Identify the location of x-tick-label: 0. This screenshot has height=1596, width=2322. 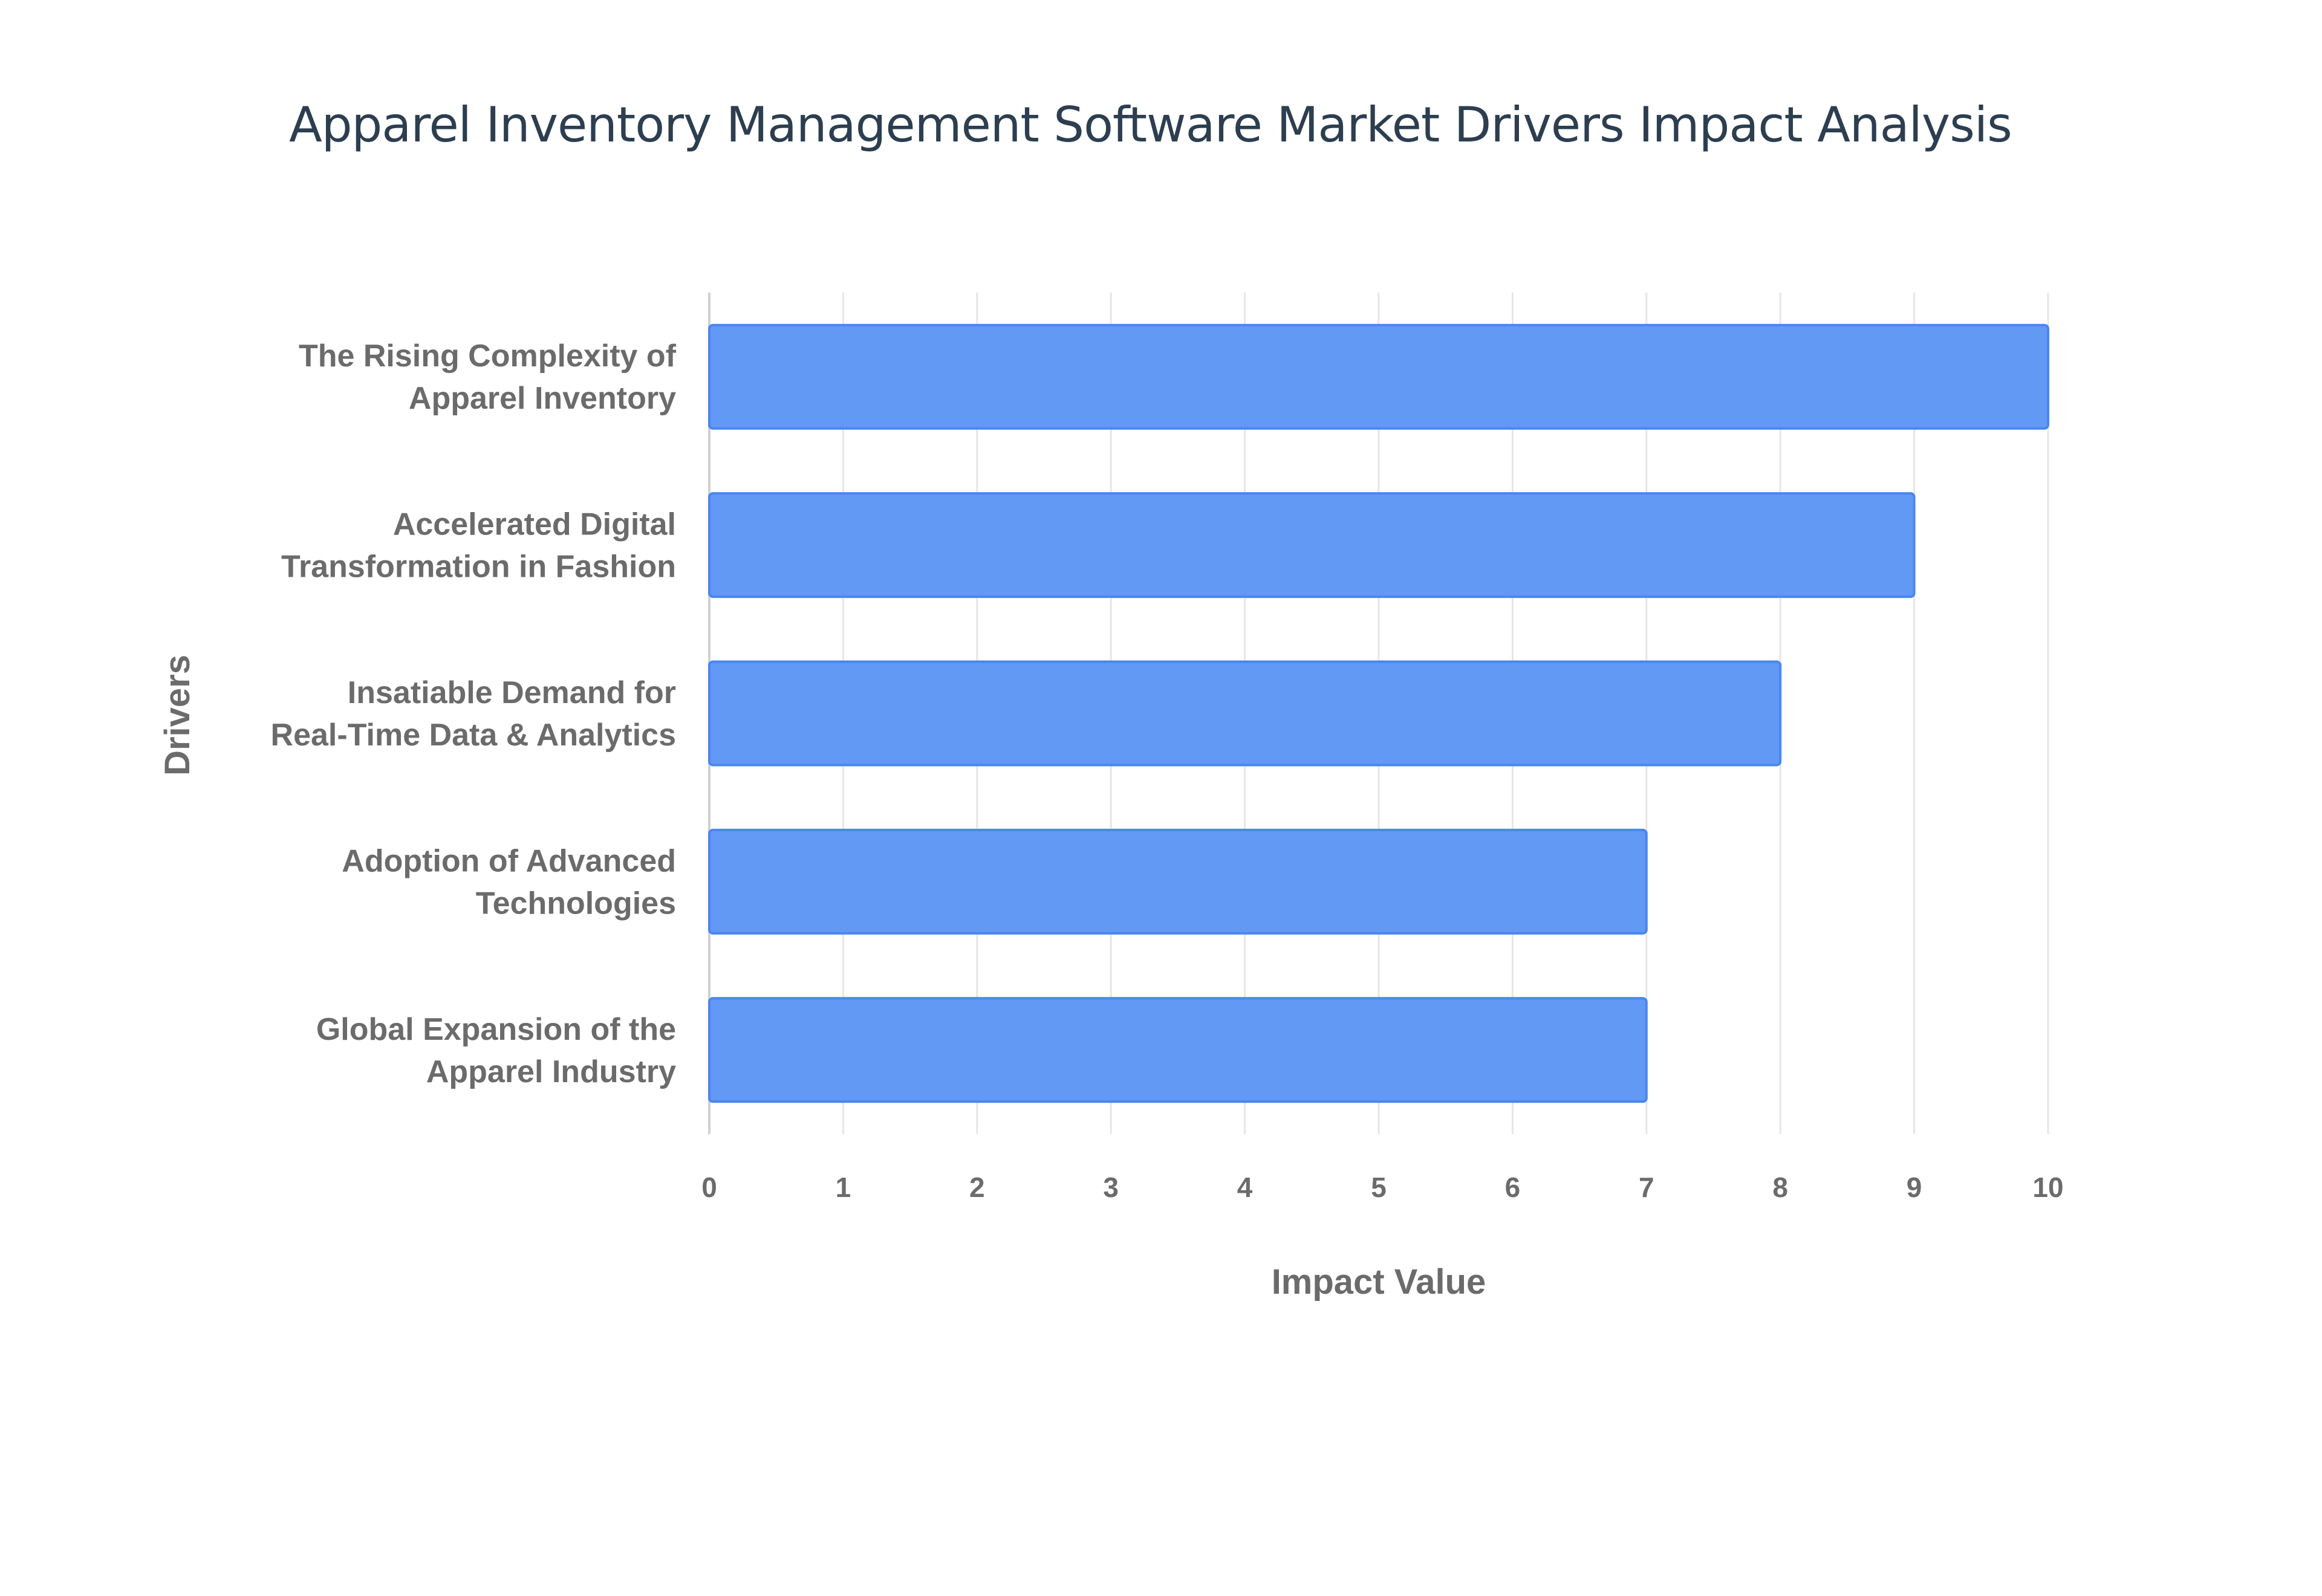
(709, 1187).